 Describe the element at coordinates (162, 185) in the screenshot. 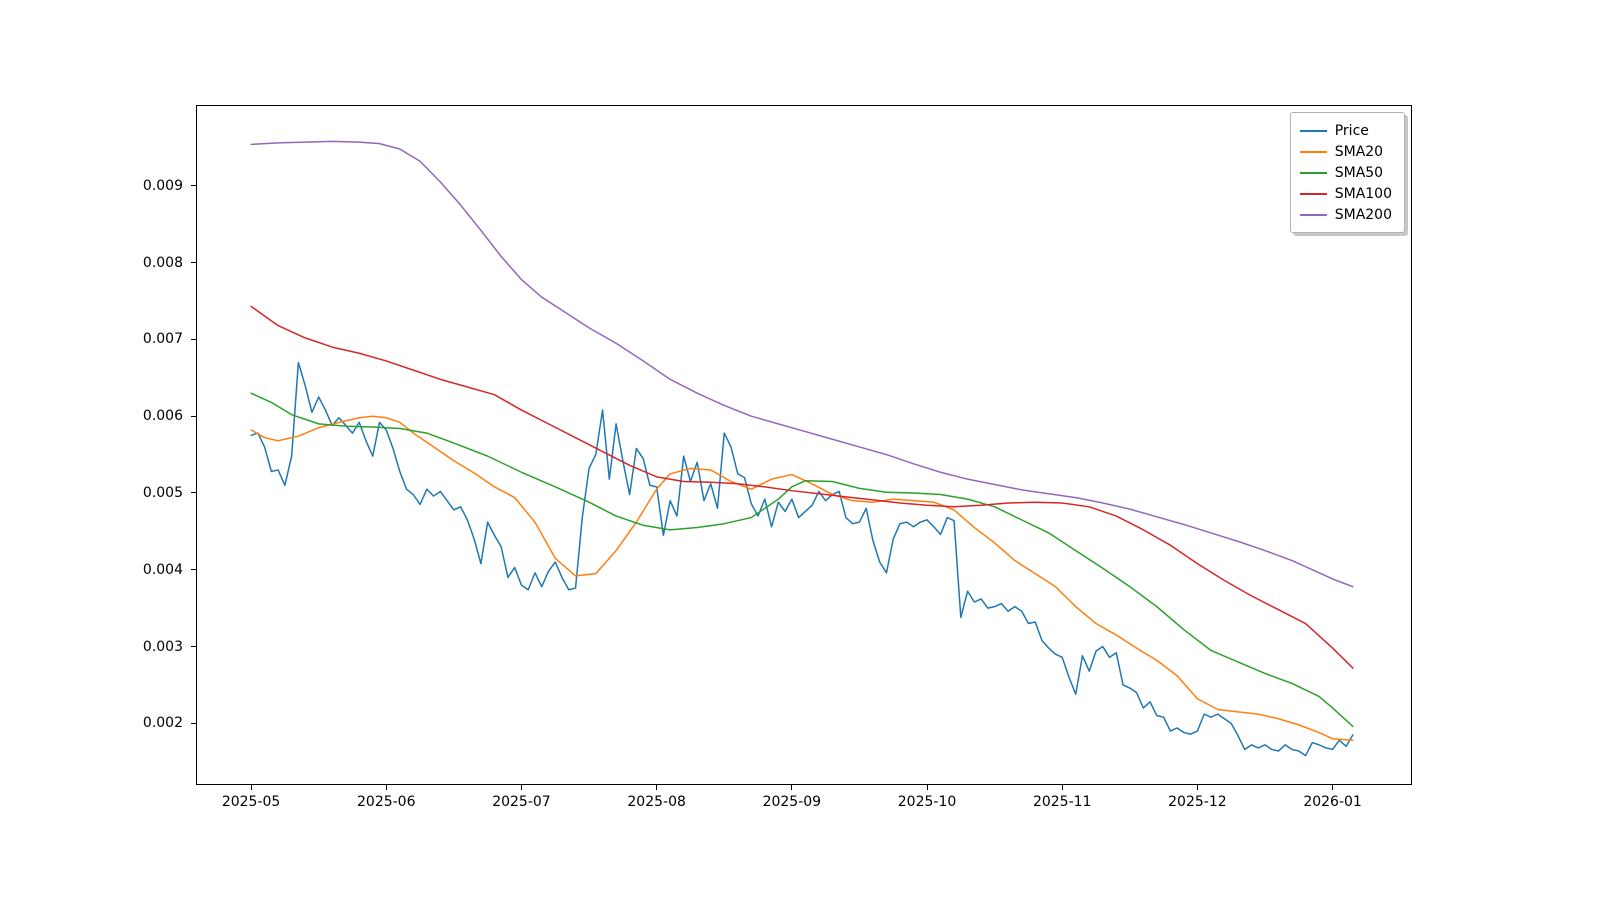

I see `y-tick-label: 0.009` at that location.